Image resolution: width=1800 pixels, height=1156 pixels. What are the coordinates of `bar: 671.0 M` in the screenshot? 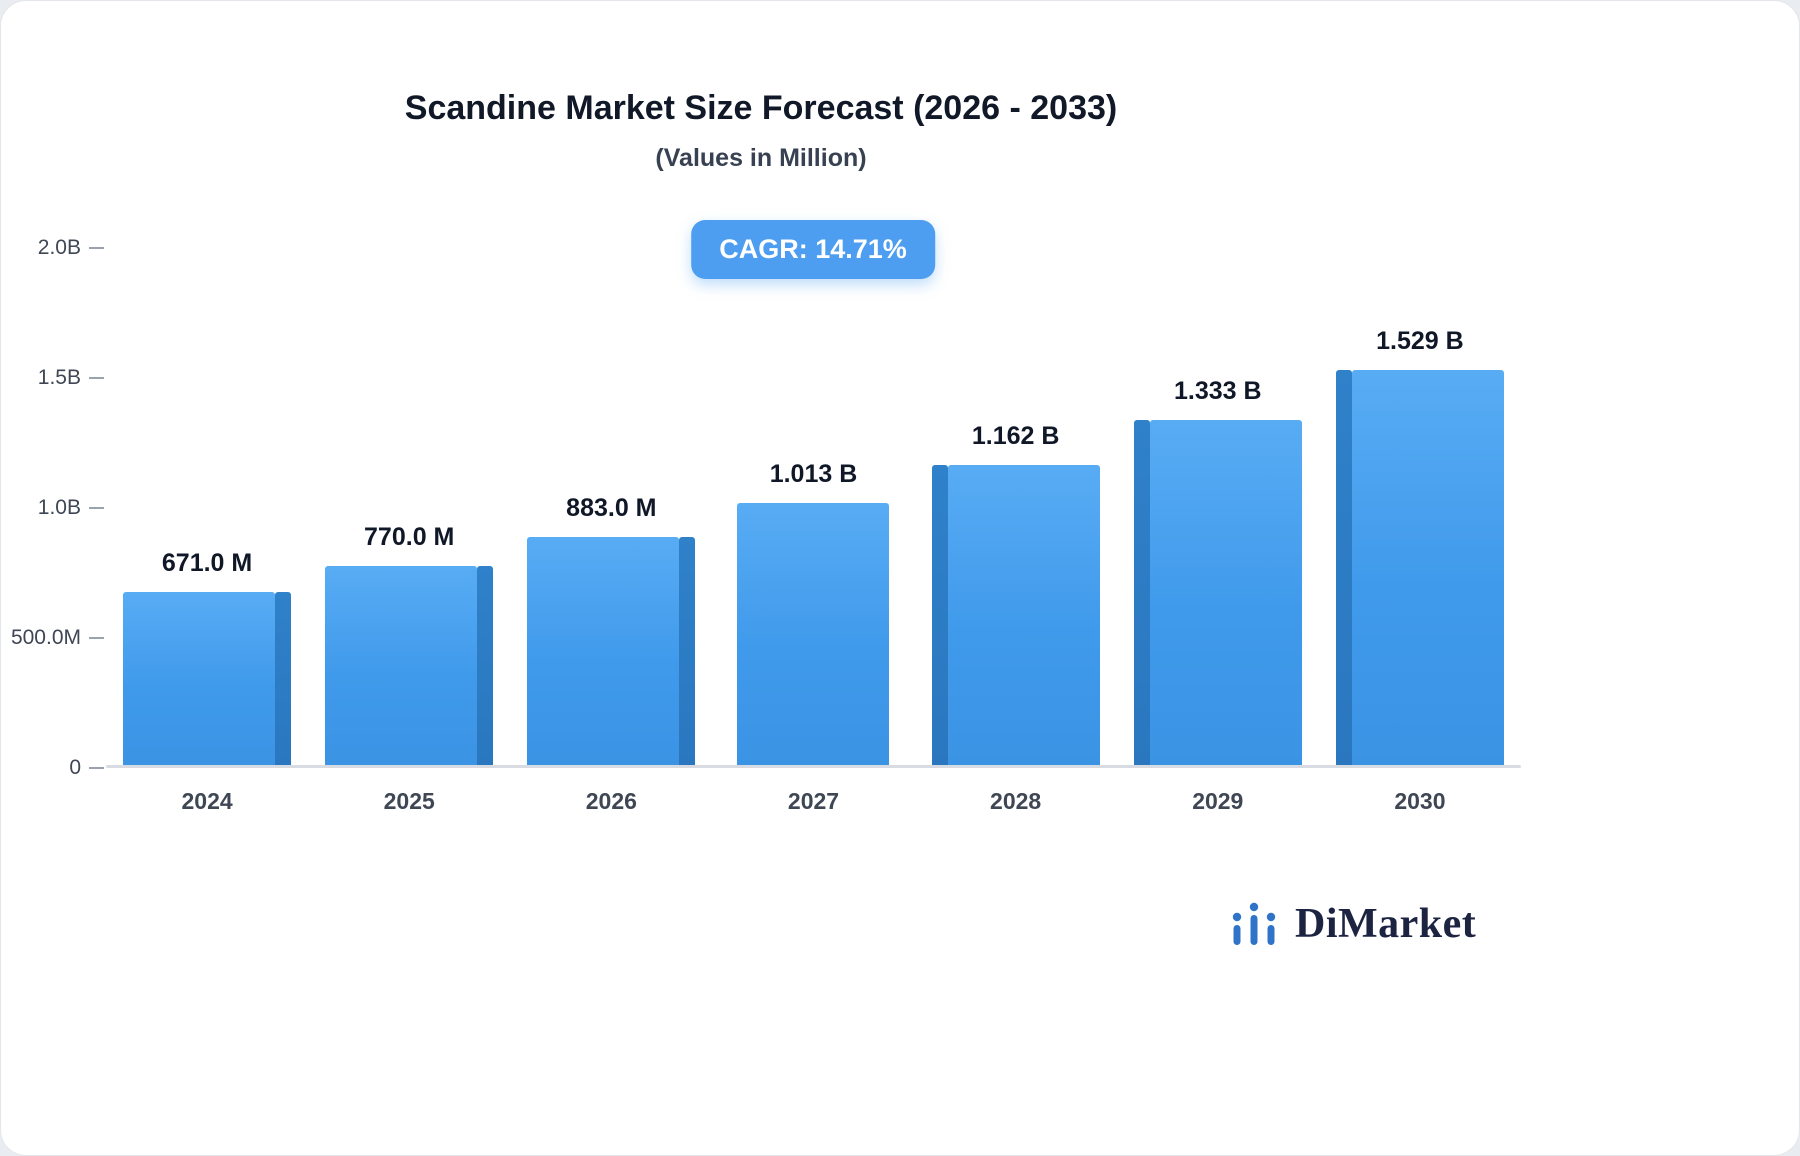 It's located at (207, 657).